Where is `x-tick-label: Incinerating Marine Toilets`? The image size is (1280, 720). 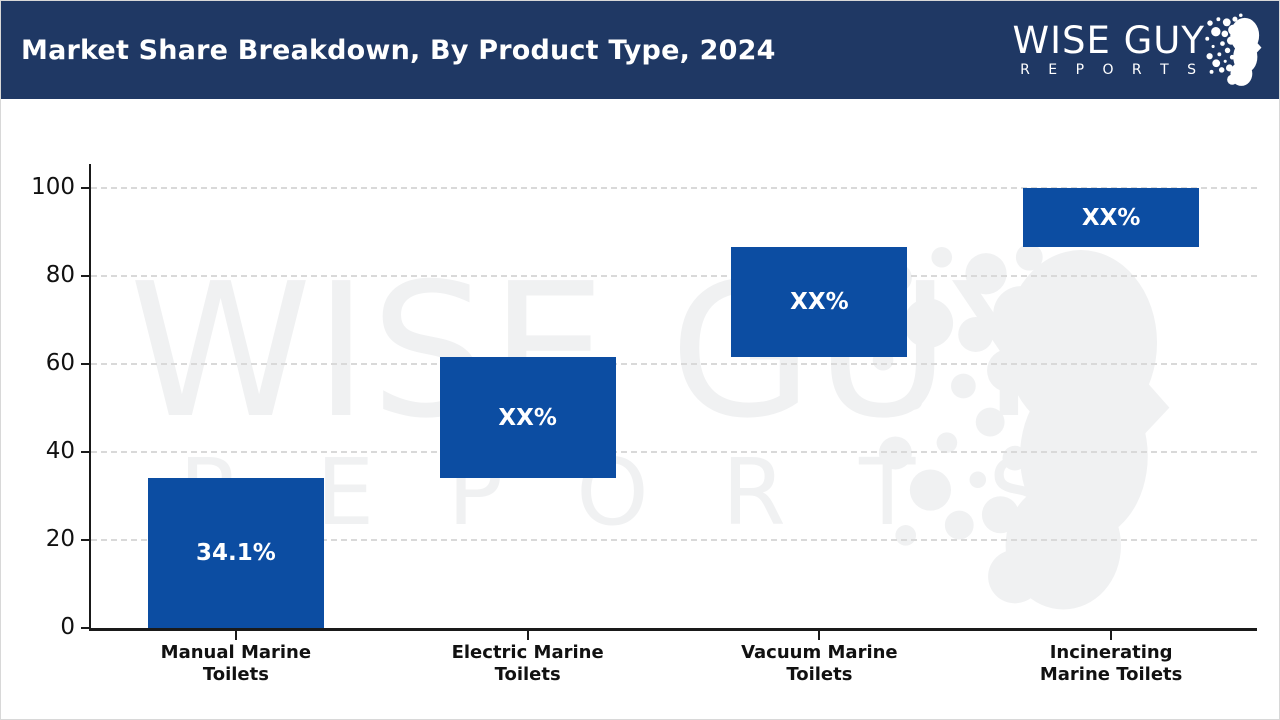
x-tick-label: Incinerating Marine Toilets is located at coordinates (1111, 664).